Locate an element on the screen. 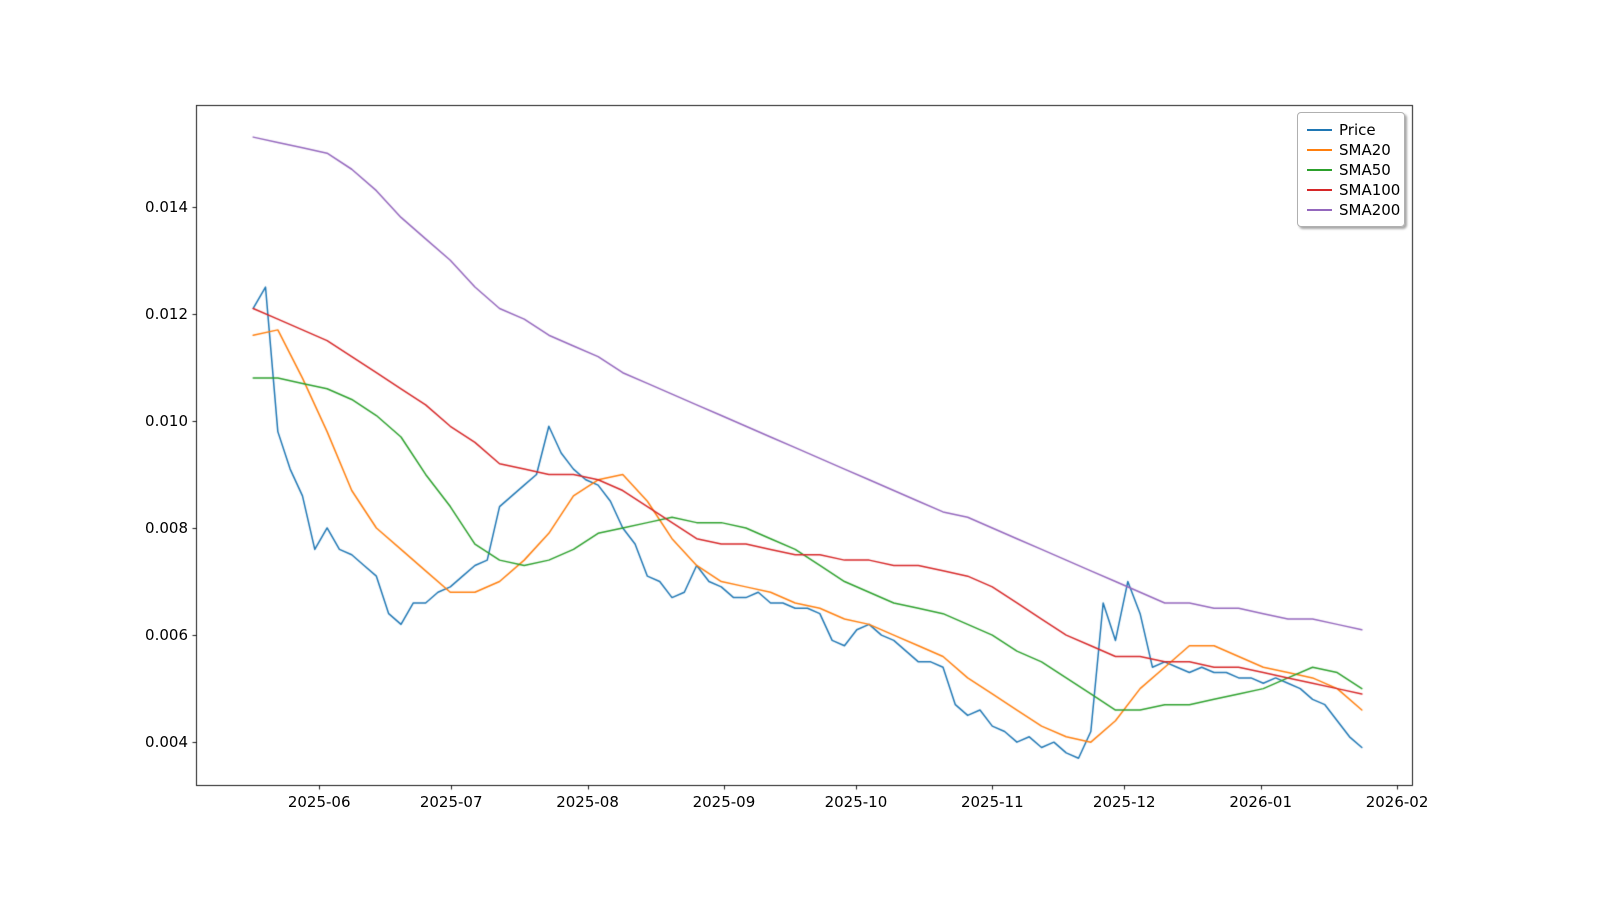 The width and height of the screenshot is (1600, 900). x-tick-label: 2025-08 is located at coordinates (587, 802).